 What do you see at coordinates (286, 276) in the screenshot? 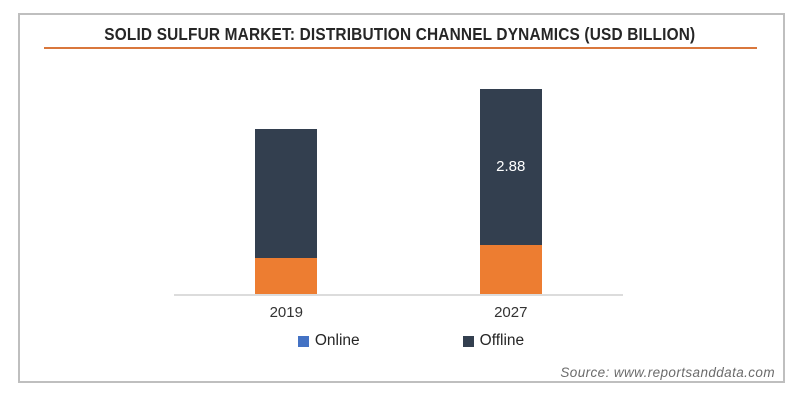
I see `bar-segment-online-2019` at bounding box center [286, 276].